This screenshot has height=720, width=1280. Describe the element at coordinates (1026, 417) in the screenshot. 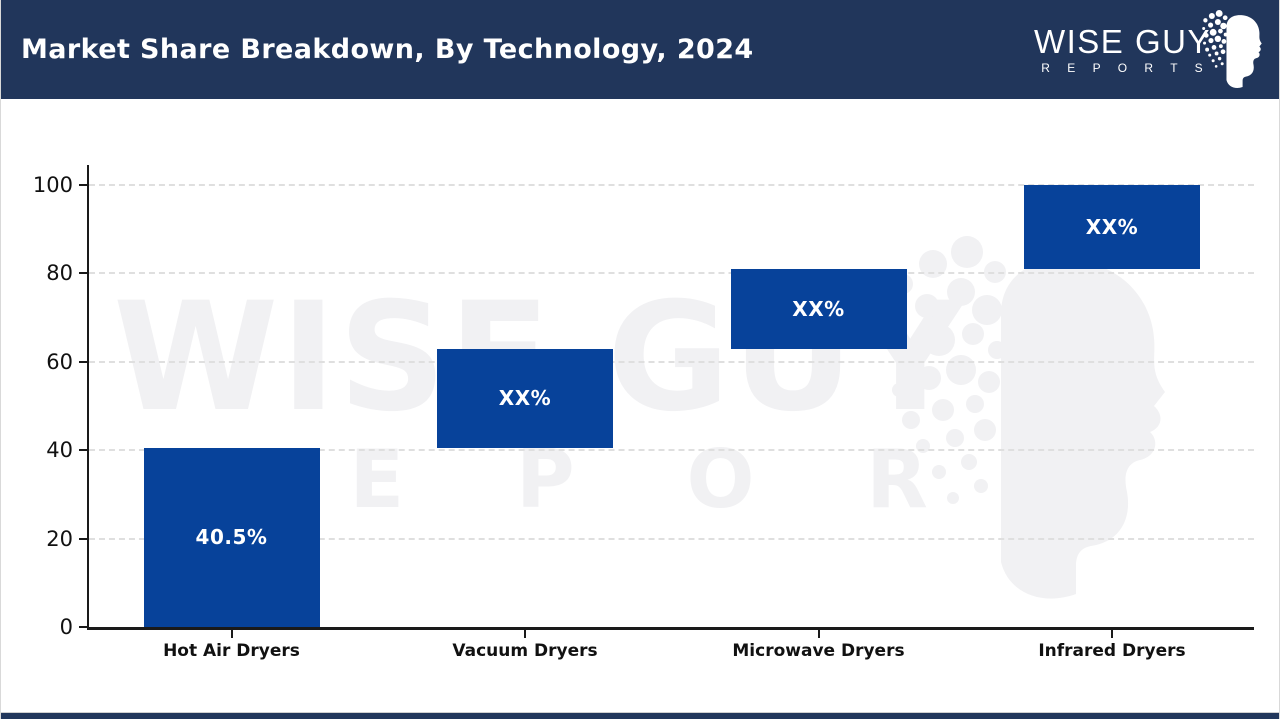

I see `watermark-face-icon` at that location.